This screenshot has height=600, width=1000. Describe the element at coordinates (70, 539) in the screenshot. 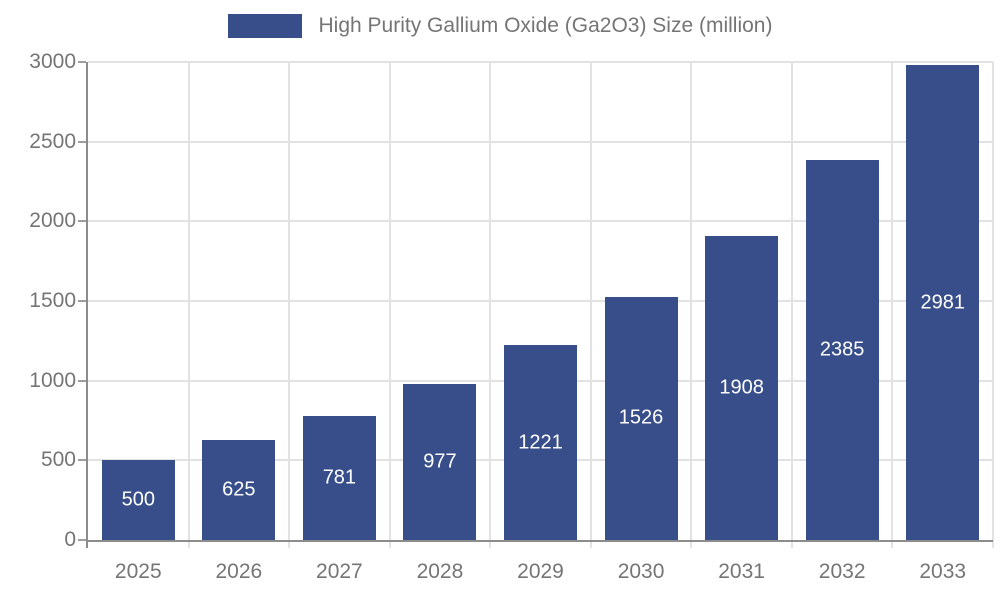

I see `y-axis-tick-label: 0` at that location.